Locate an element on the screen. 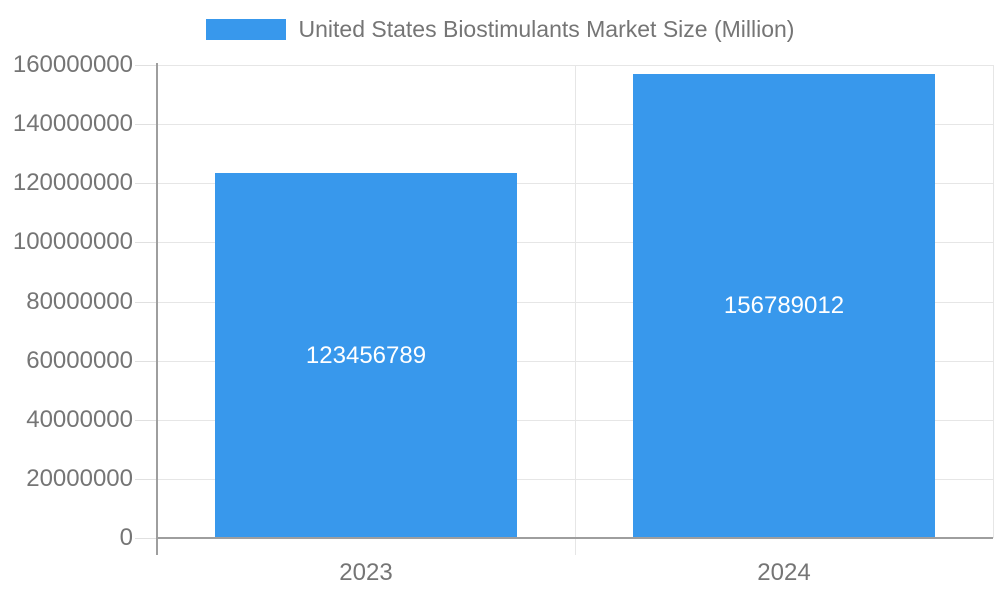  y-tick-label: 0 is located at coordinates (126, 537).